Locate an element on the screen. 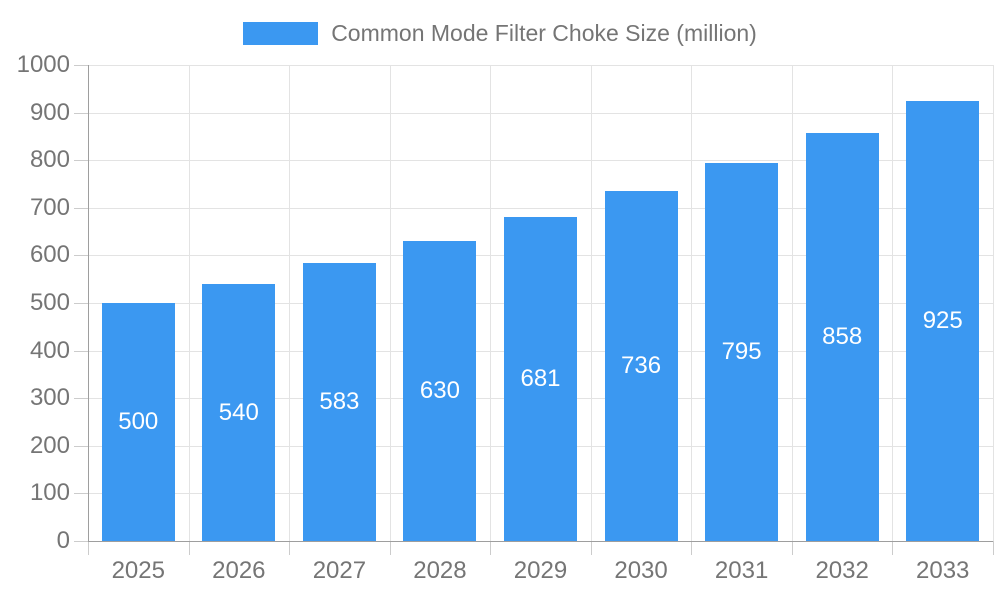 This screenshot has height=600, width=1000. bar-2033: 925 is located at coordinates (943, 321).